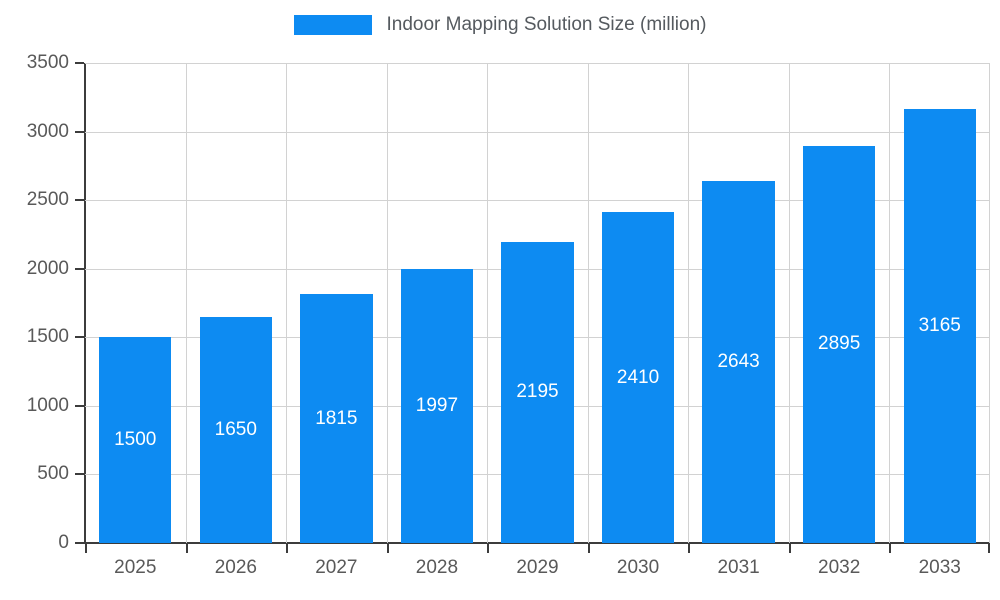 The height and width of the screenshot is (600, 1000). What do you see at coordinates (336, 567) in the screenshot?
I see `x-axis-label: 2027` at bounding box center [336, 567].